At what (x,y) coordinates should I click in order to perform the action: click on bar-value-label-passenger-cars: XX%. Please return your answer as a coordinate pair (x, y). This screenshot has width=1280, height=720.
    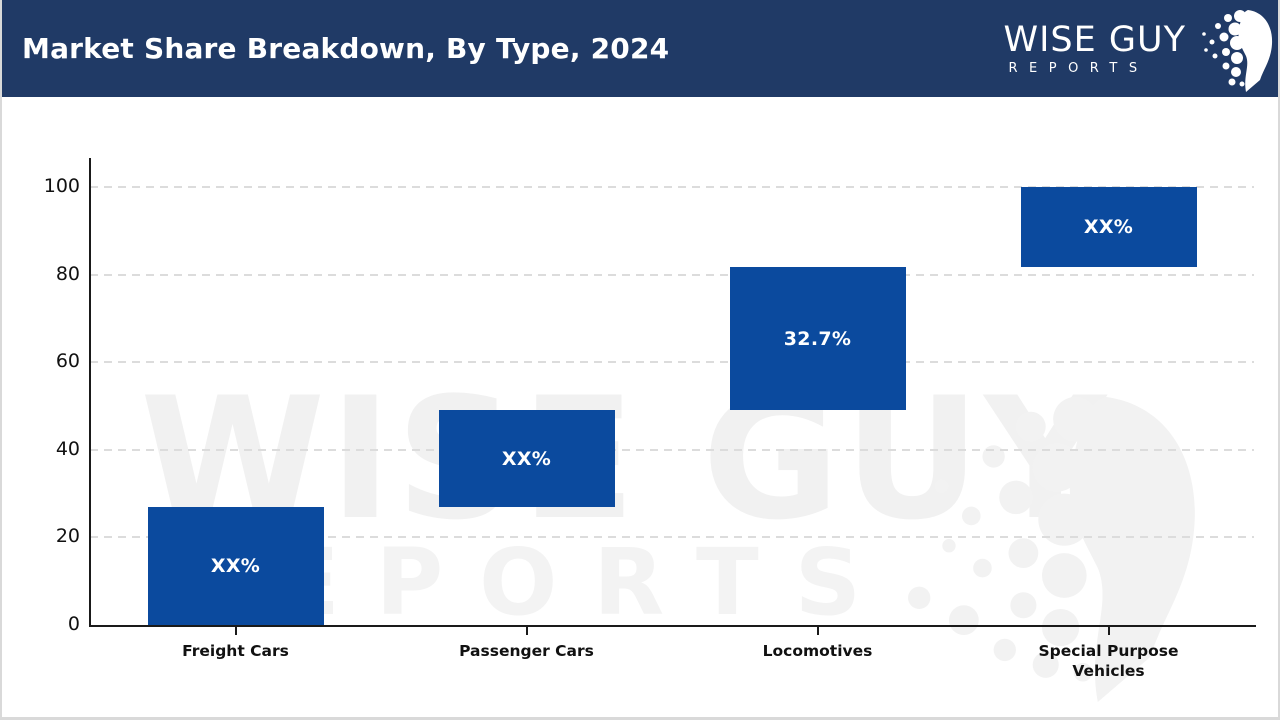
    Looking at the image, I should click on (526, 458).